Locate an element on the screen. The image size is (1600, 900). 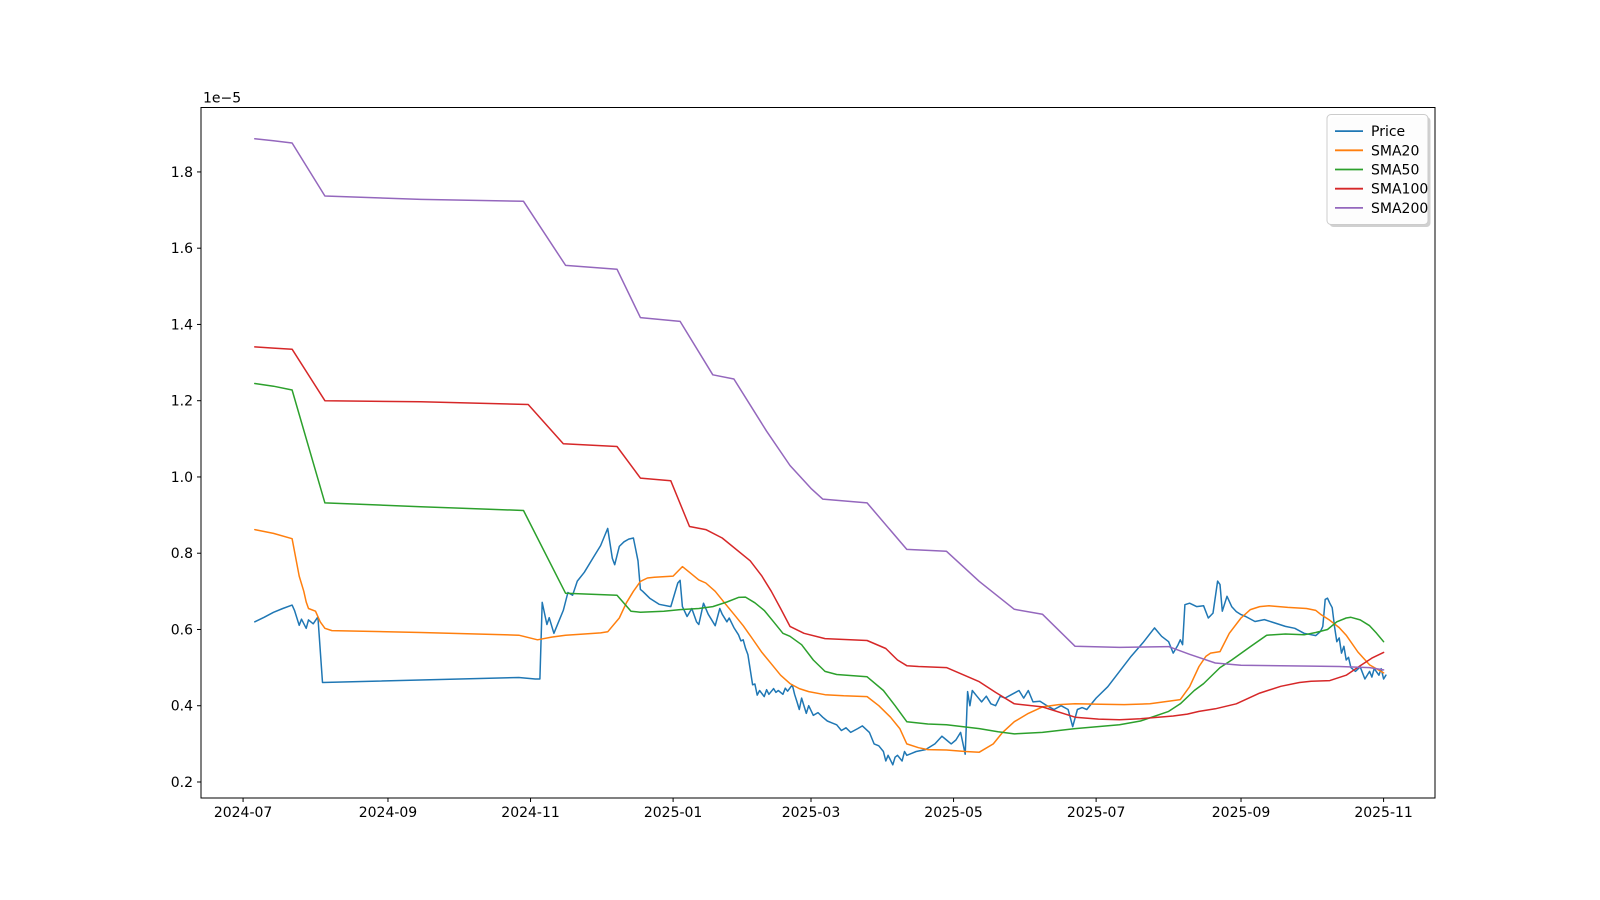
legend: Price SMA20 SMA50 SMA100 SMA200 is located at coordinates (1378, 170).